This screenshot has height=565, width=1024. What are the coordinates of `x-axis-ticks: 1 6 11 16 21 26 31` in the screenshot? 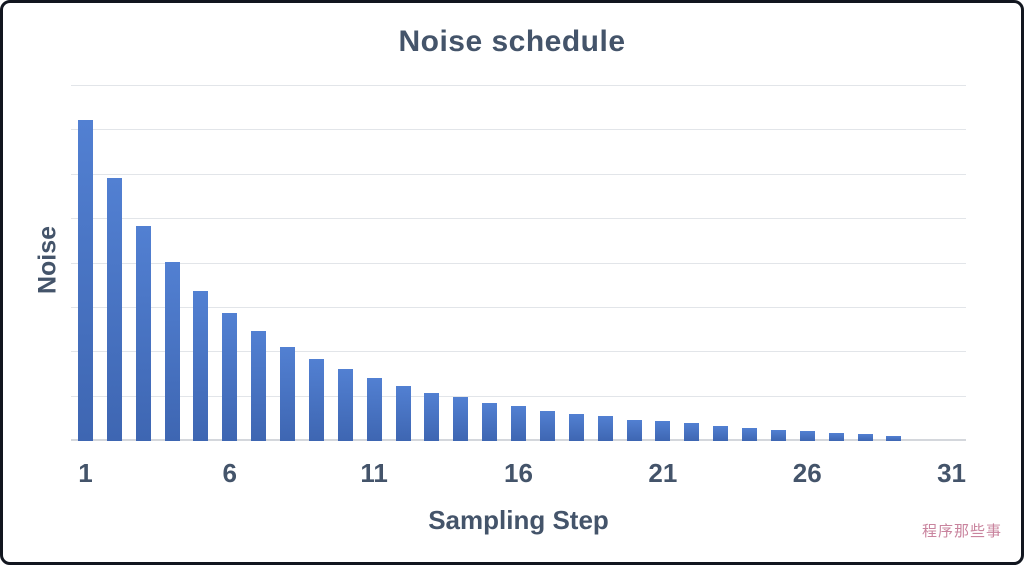 It's located at (518, 476).